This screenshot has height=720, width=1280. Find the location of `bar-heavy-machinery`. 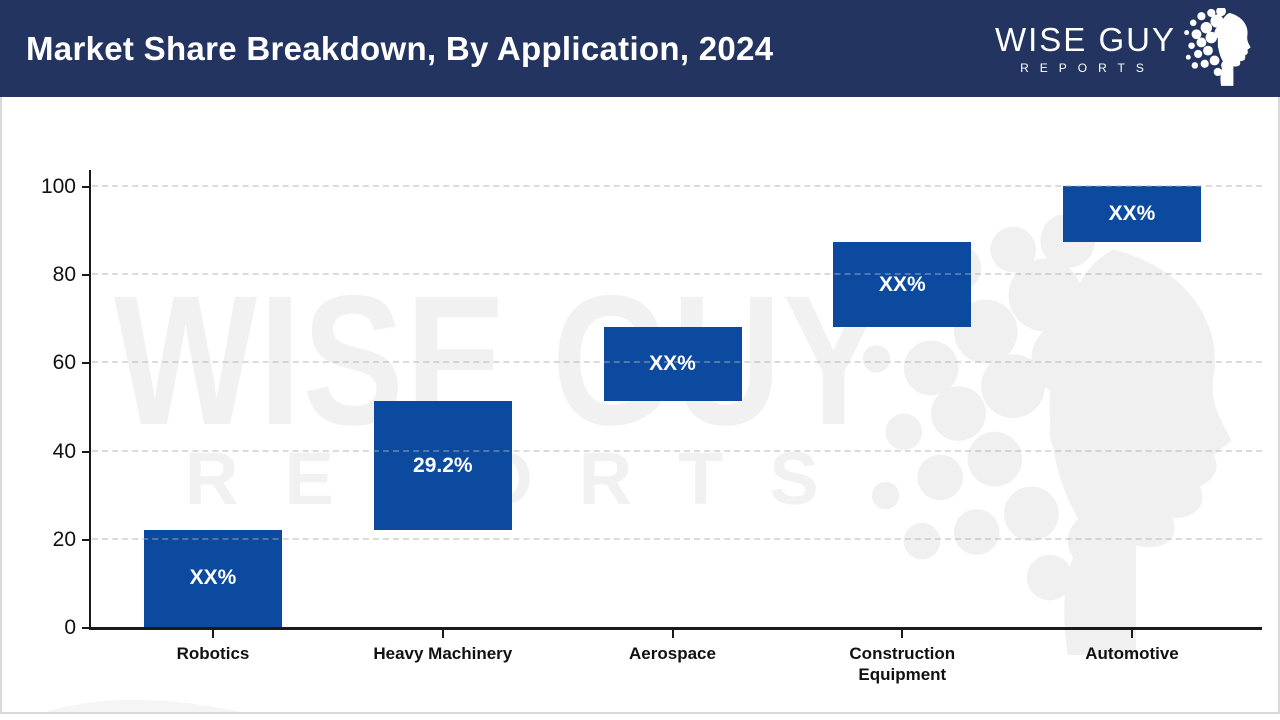

bar-heavy-machinery is located at coordinates (442, 465).